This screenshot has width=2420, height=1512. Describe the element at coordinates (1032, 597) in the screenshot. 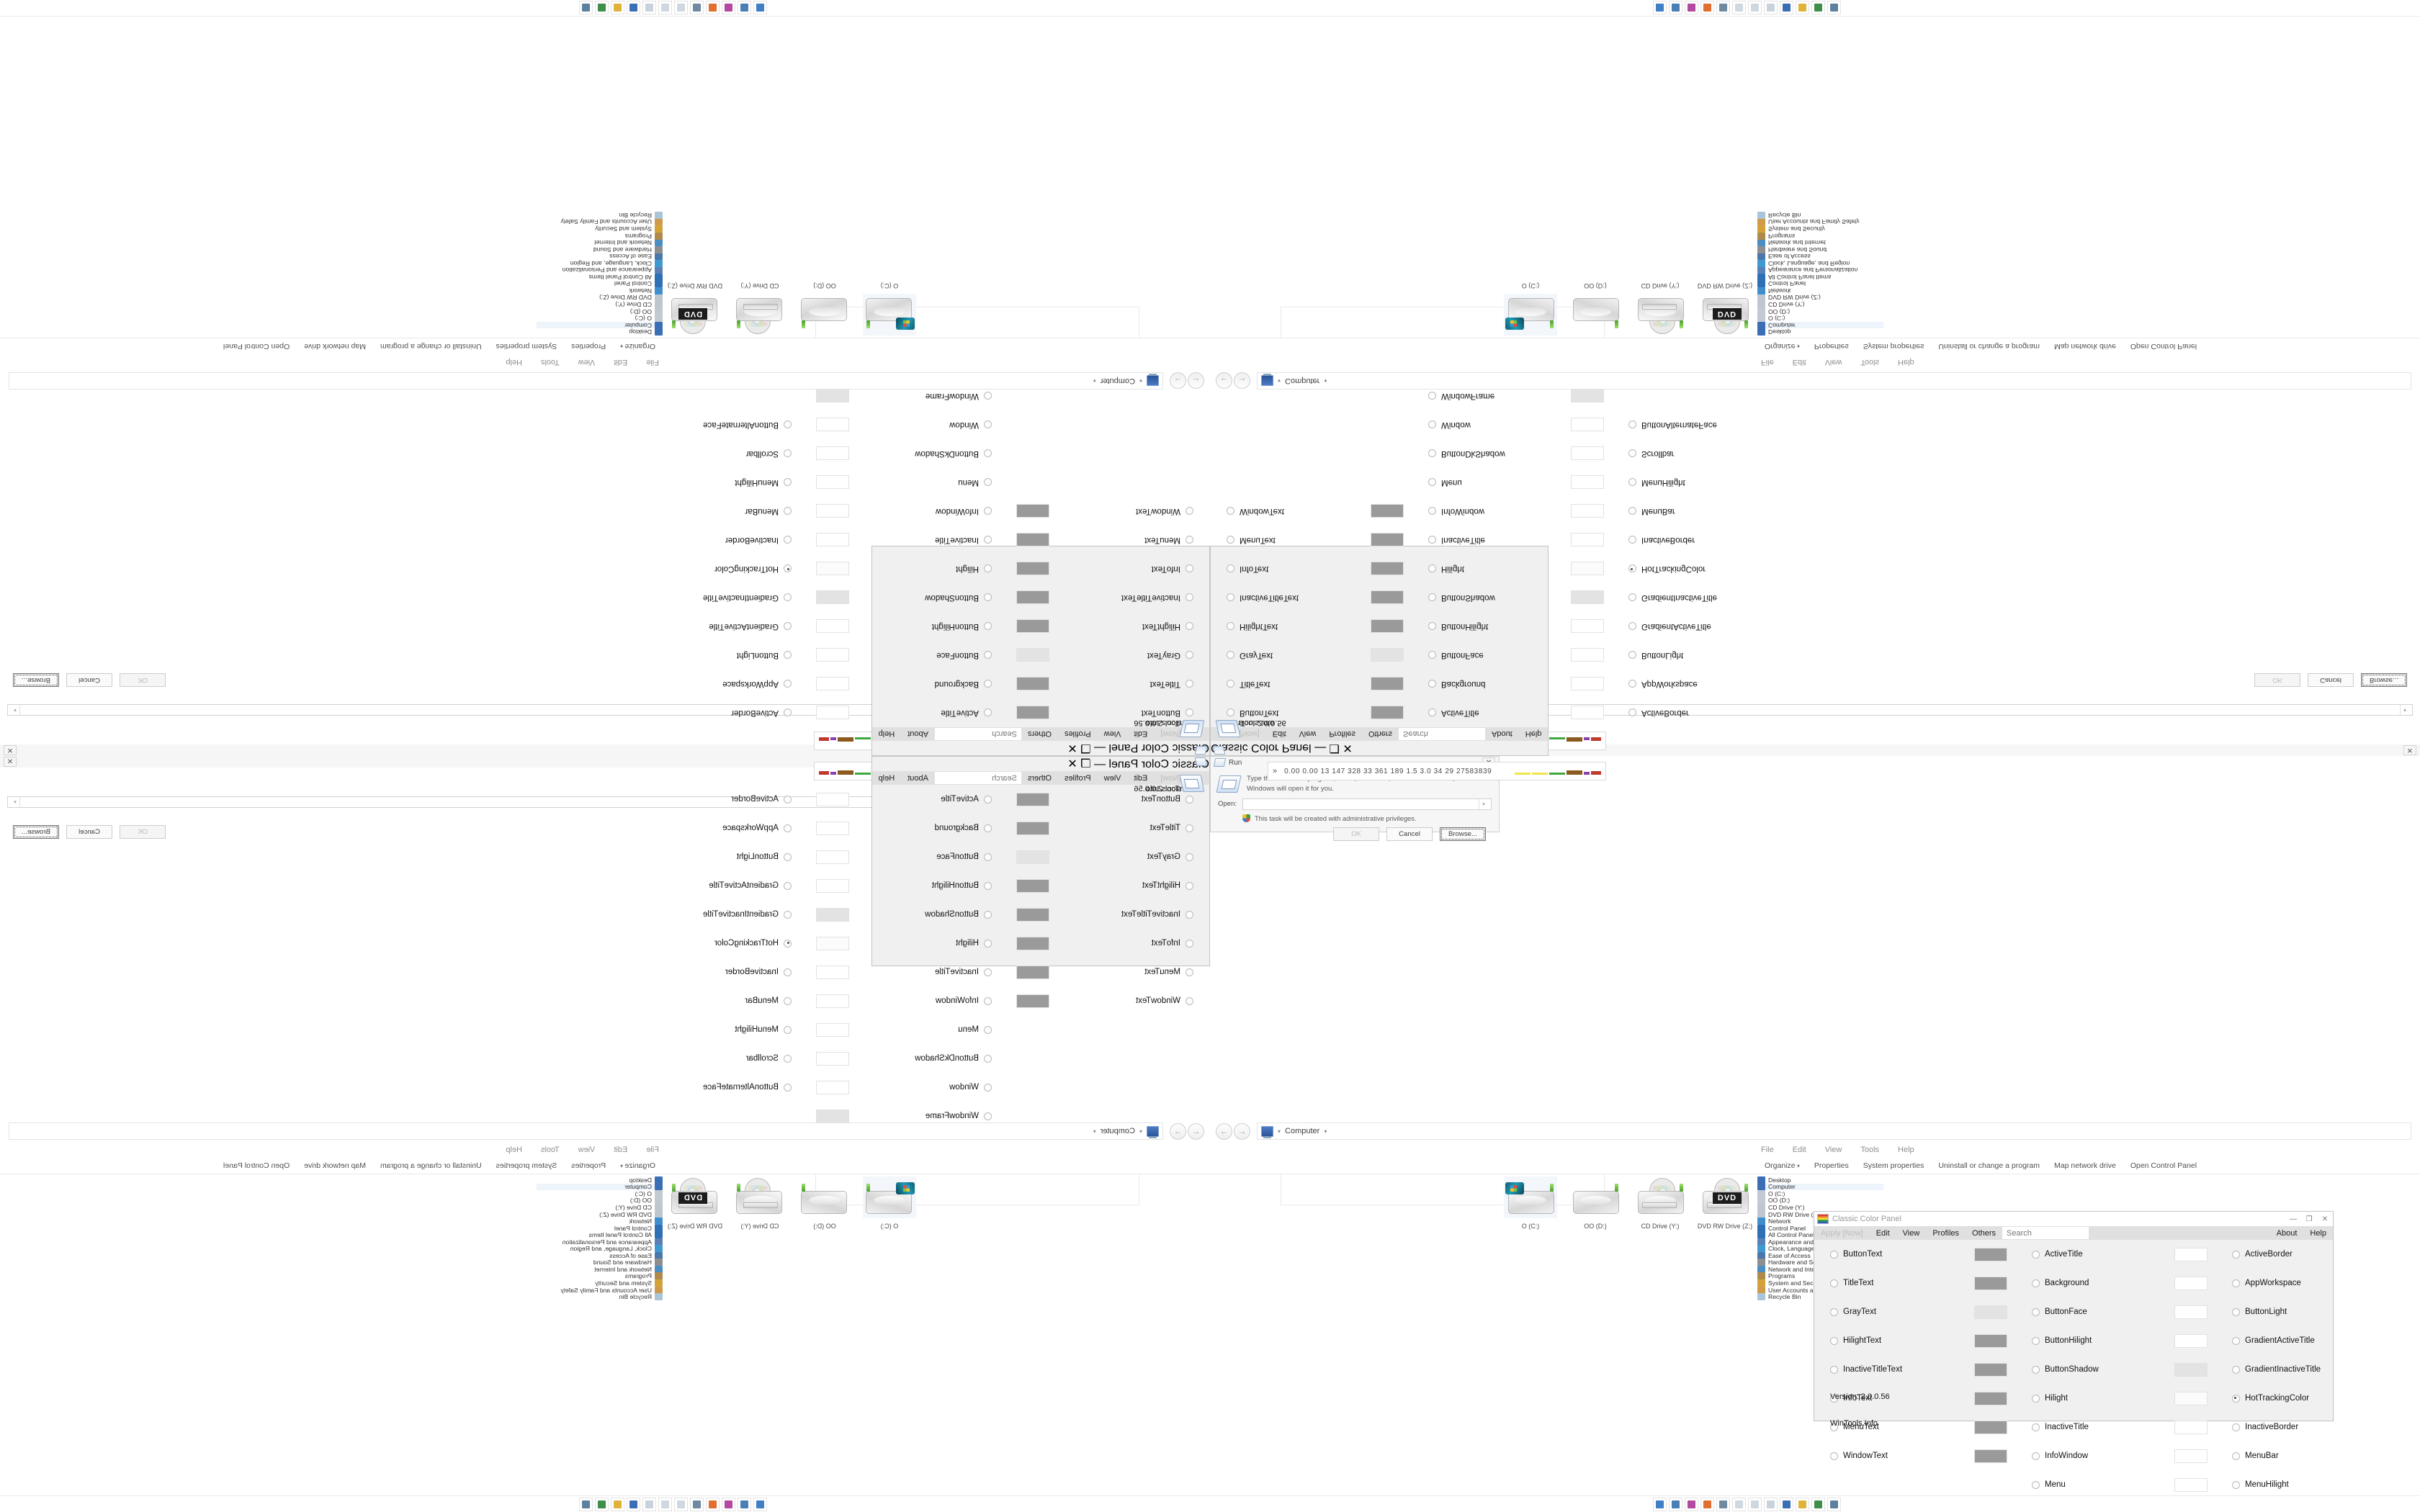

I see `swatch-inactivetitletext` at that location.